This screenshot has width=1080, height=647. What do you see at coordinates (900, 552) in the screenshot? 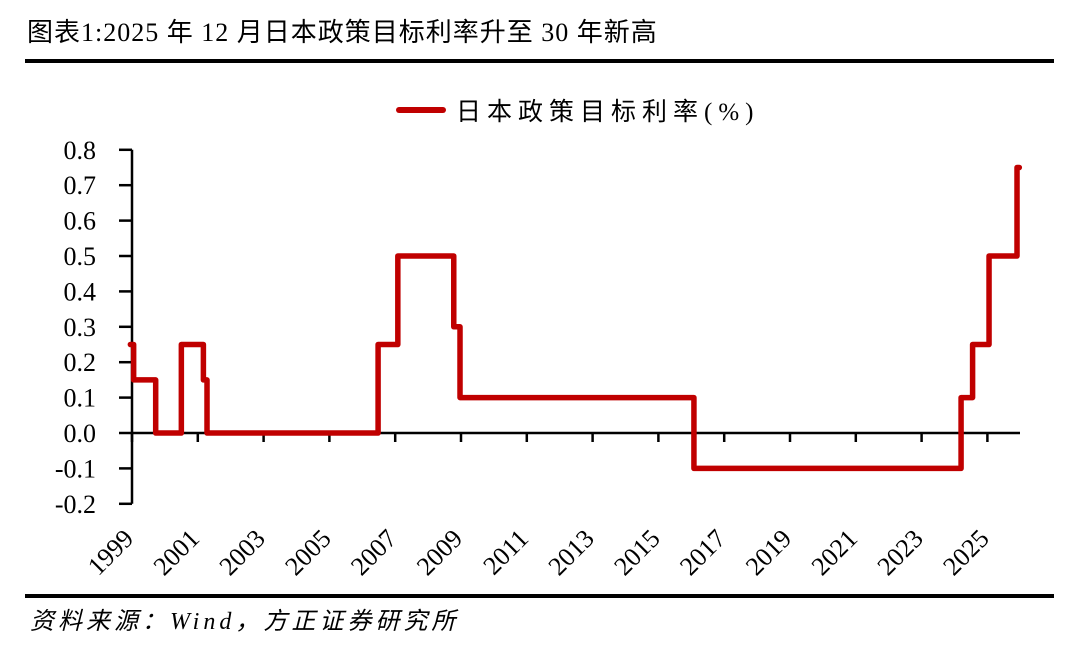
I see `x-tick-label: 2023` at bounding box center [900, 552].